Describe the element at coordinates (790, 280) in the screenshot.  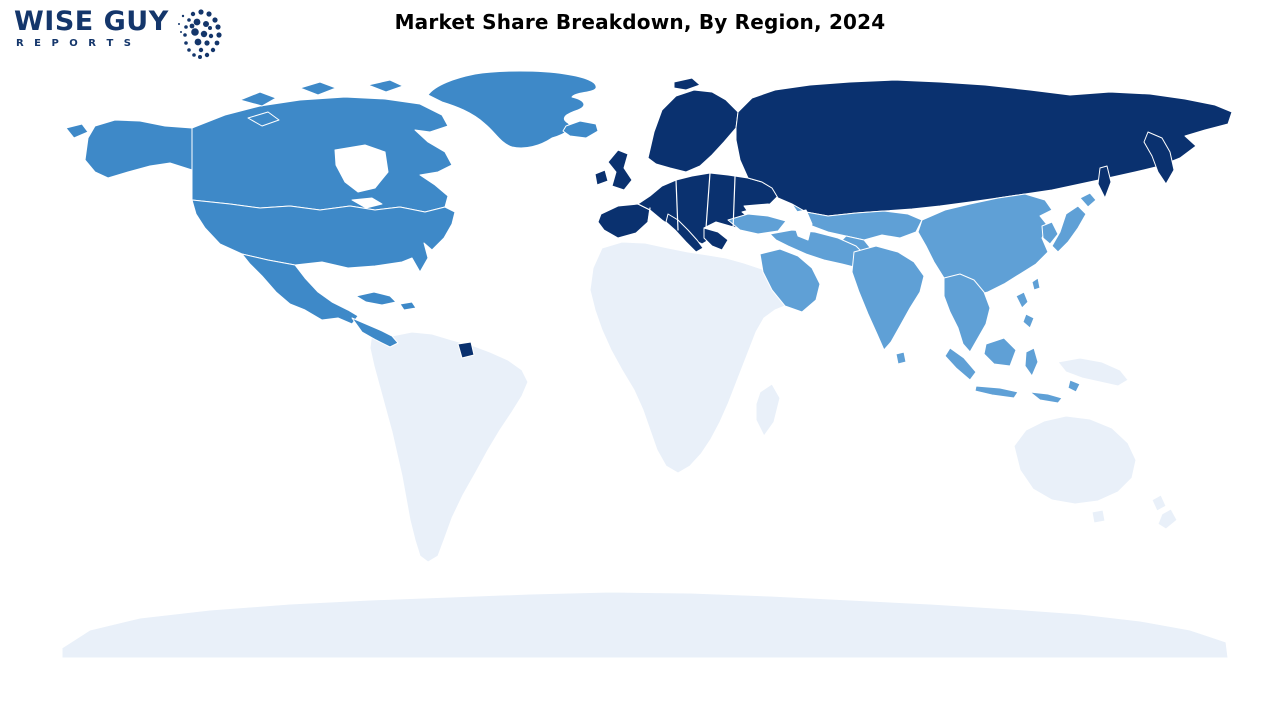
I see `region-arabia` at that location.